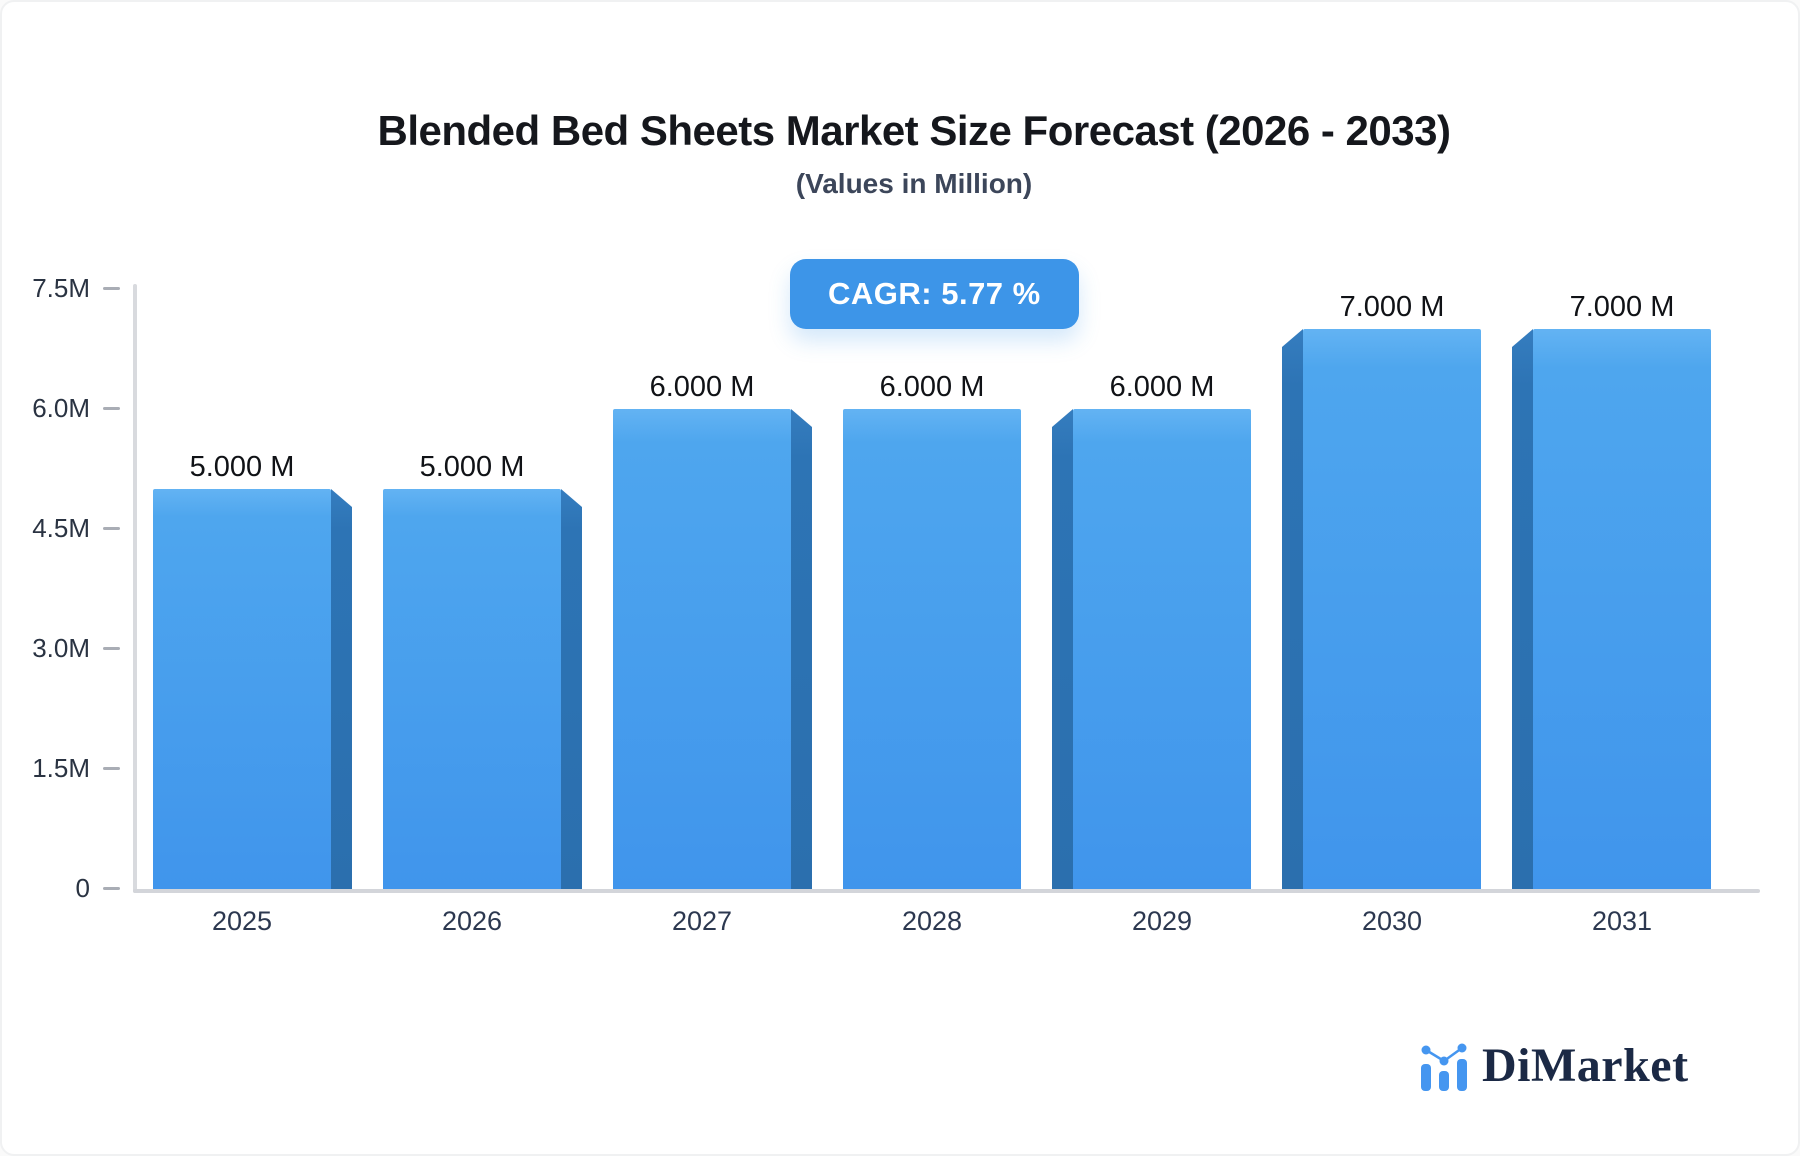  What do you see at coordinates (242, 921) in the screenshot?
I see `x-tick-label: 2025` at bounding box center [242, 921].